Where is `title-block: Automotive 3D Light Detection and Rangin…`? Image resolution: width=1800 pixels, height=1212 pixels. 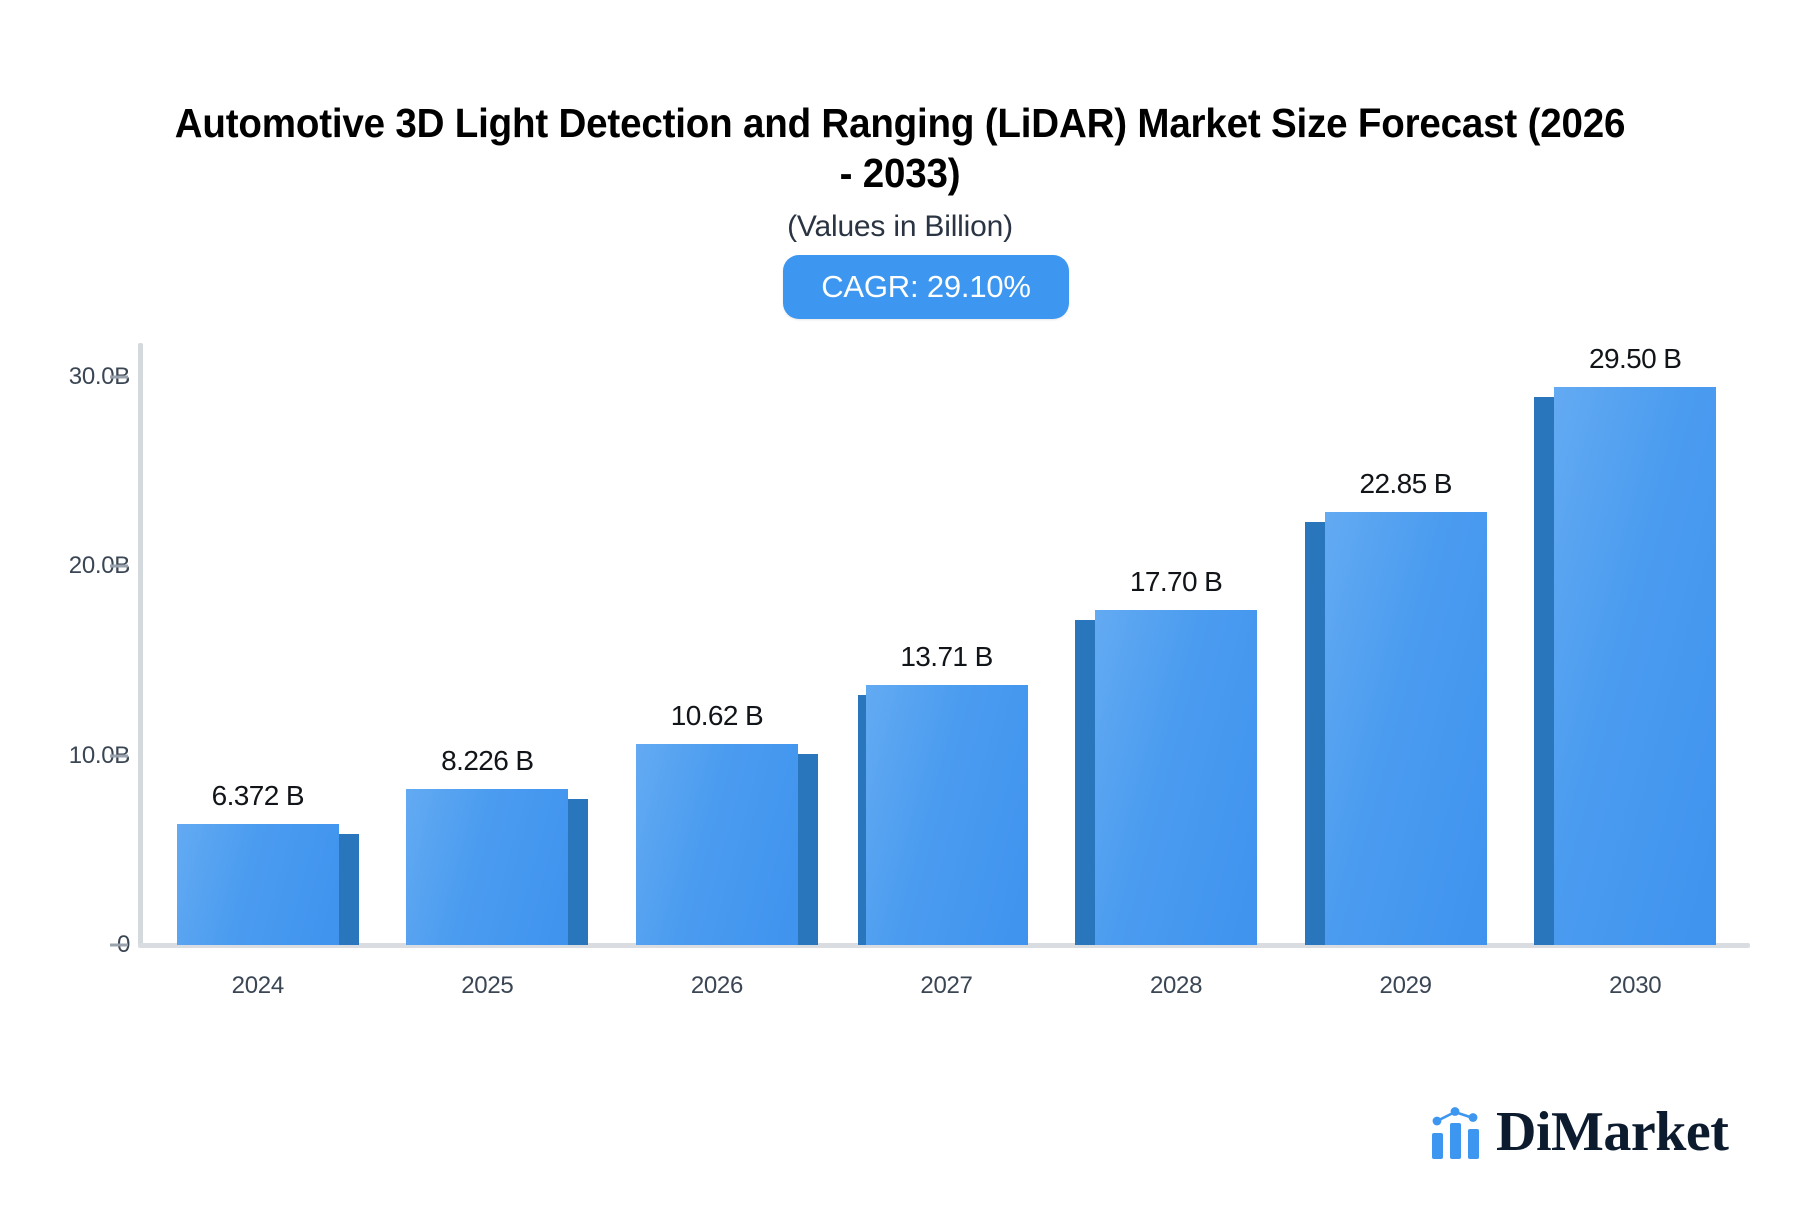
title-block: Automotive 3D Light Detection and Rangin… is located at coordinates (900, 171).